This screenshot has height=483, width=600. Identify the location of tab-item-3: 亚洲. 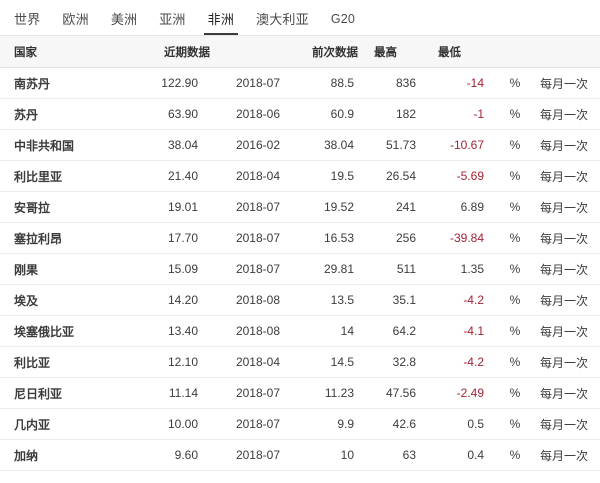
(172, 19).